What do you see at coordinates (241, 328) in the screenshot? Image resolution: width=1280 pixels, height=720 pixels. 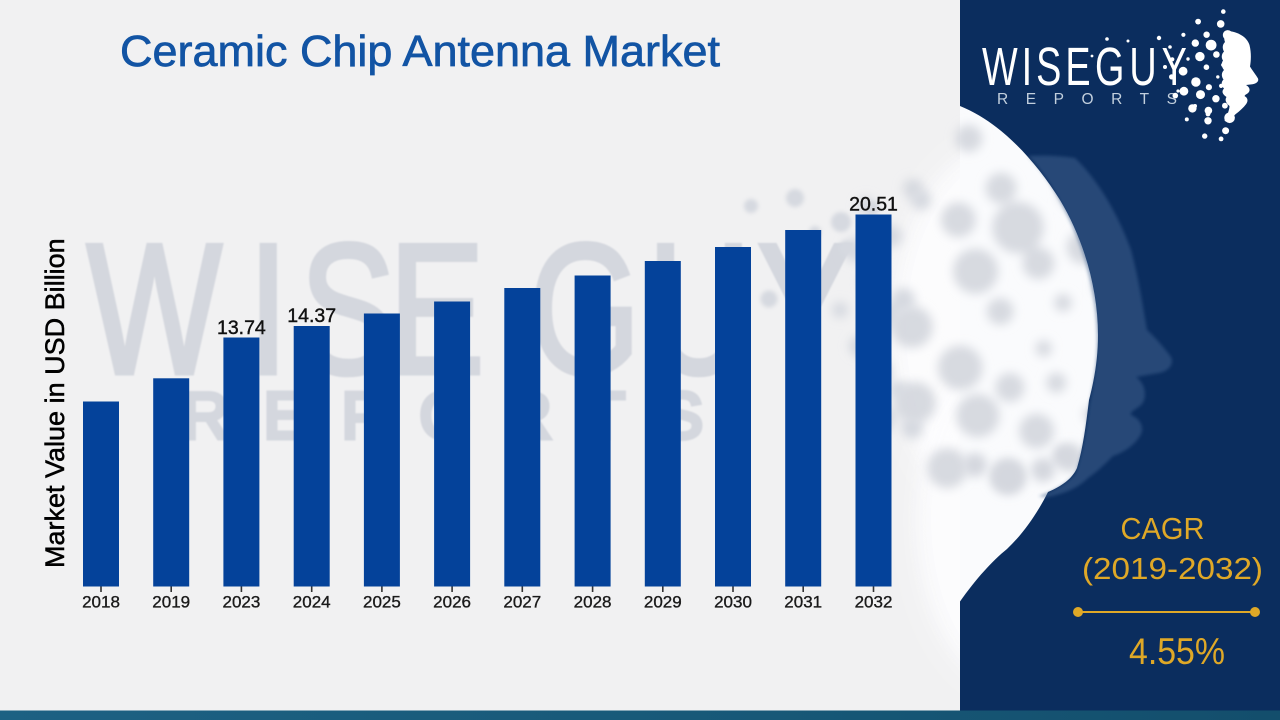 I see `svg-text: 13.74` at bounding box center [241, 328].